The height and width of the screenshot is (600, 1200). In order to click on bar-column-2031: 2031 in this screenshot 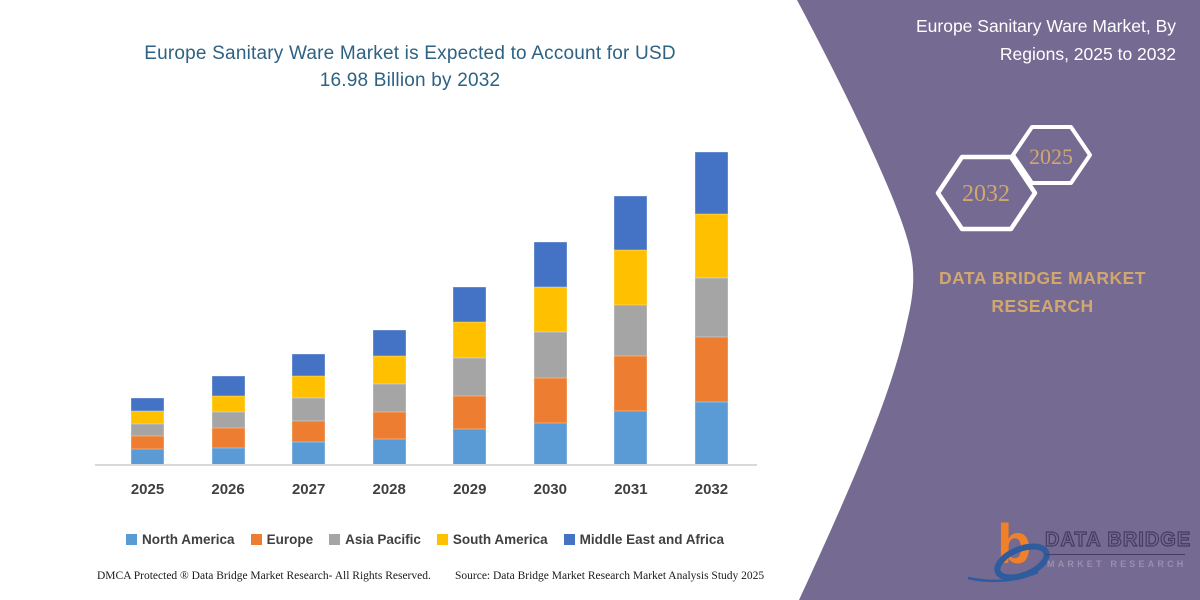, I will do `click(631, 316)`.